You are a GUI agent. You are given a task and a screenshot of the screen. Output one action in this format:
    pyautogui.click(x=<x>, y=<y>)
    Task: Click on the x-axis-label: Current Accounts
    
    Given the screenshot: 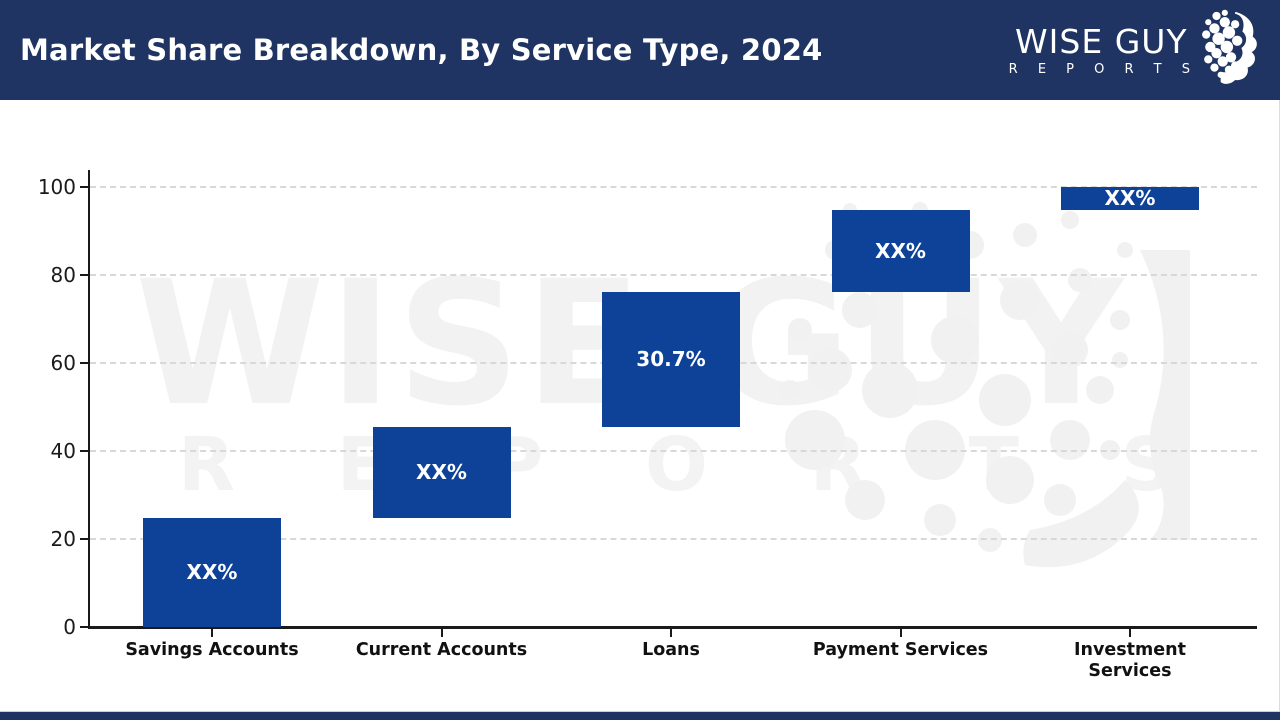 What is the action you would take?
    pyautogui.click(x=441, y=650)
    